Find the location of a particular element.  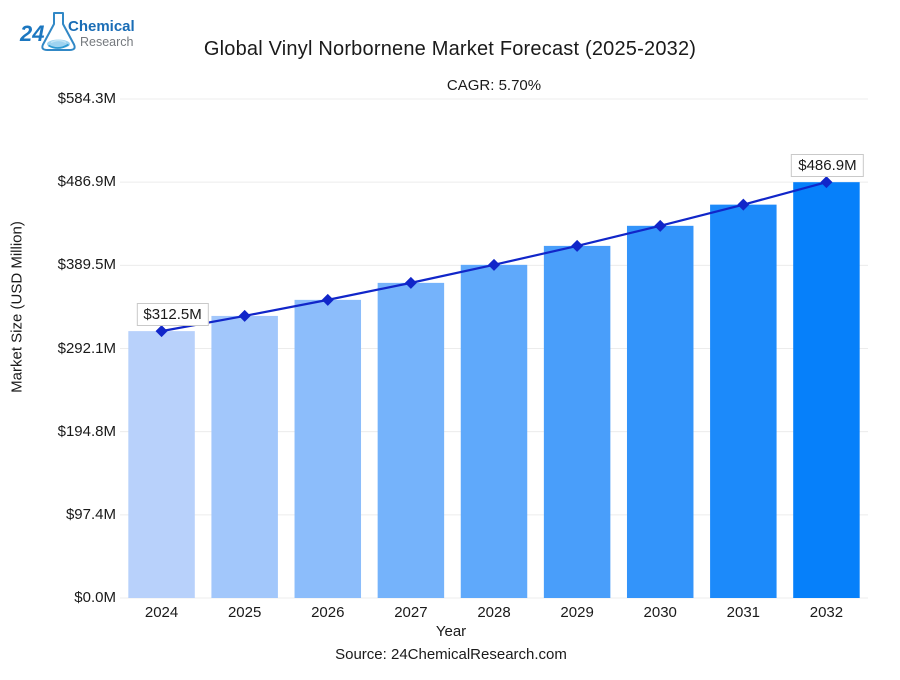

bar-2031 is located at coordinates (743, 401).